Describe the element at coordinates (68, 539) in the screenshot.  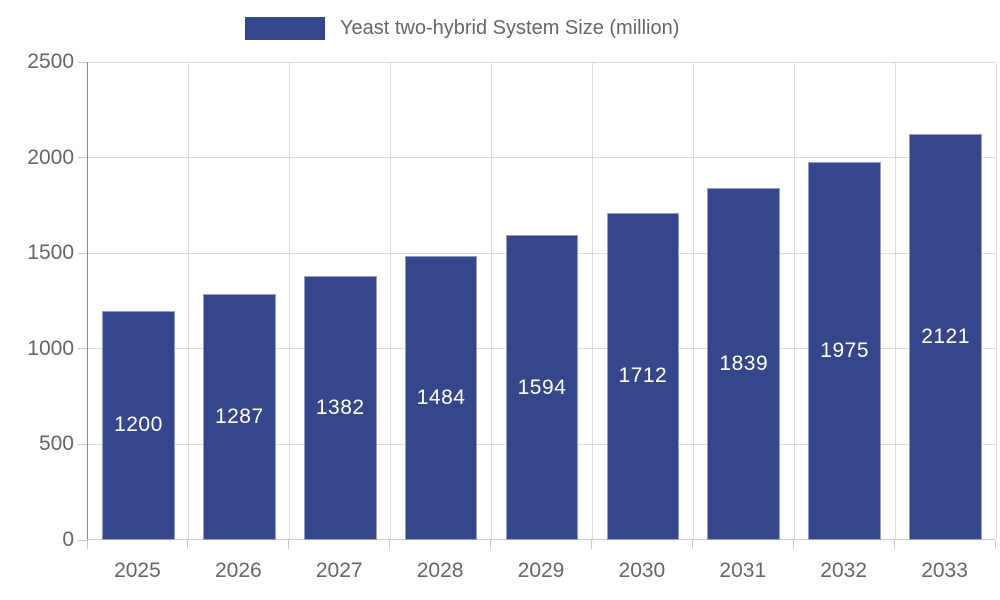
I see `y-axis-tick-label: 0` at that location.